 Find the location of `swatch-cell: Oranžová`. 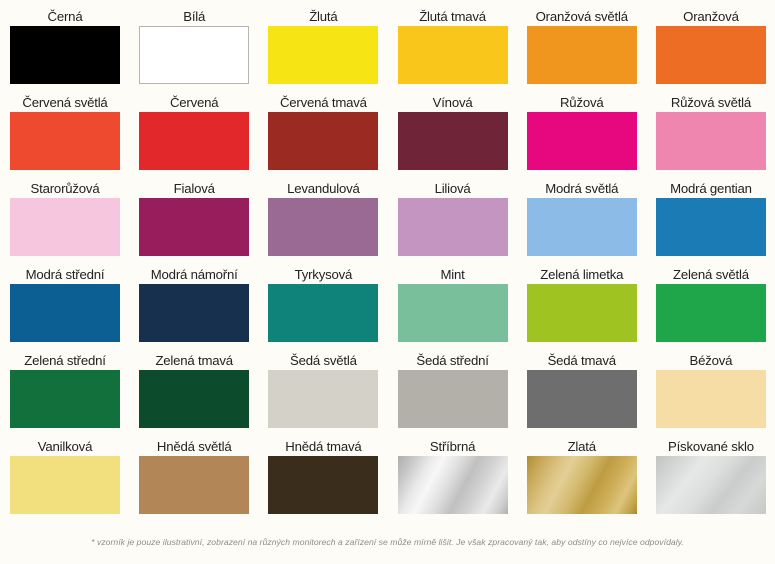

swatch-cell: Oranžová is located at coordinates (715, 47).